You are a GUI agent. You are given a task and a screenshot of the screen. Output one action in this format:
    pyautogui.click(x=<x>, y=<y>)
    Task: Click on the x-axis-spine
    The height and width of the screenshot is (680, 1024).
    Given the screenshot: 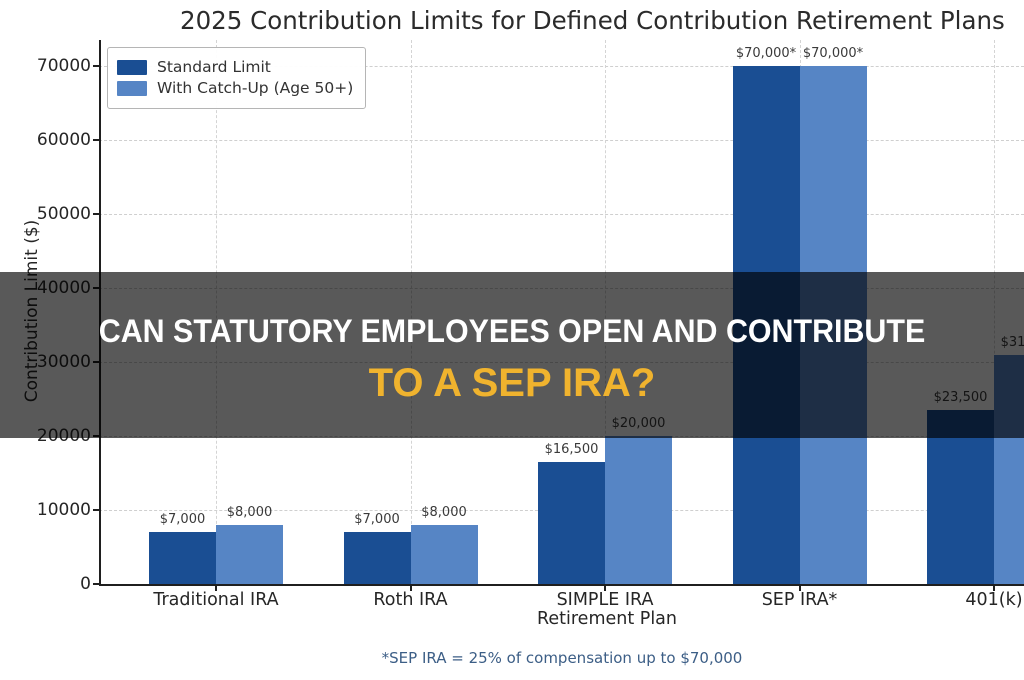 What is the action you would take?
    pyautogui.click(x=561, y=585)
    